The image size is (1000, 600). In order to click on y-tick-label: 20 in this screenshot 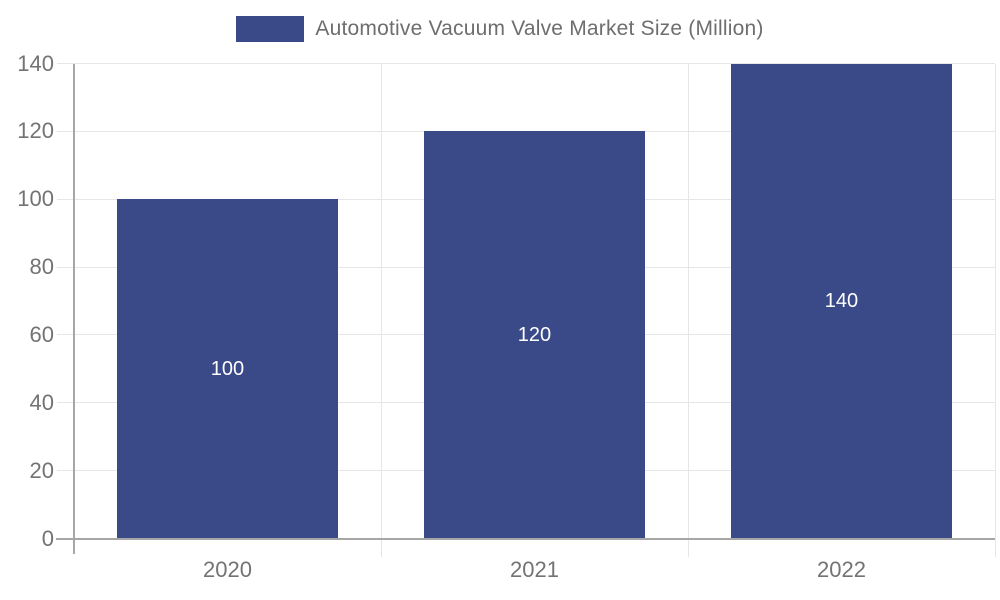, I will do `click(41, 470)`.